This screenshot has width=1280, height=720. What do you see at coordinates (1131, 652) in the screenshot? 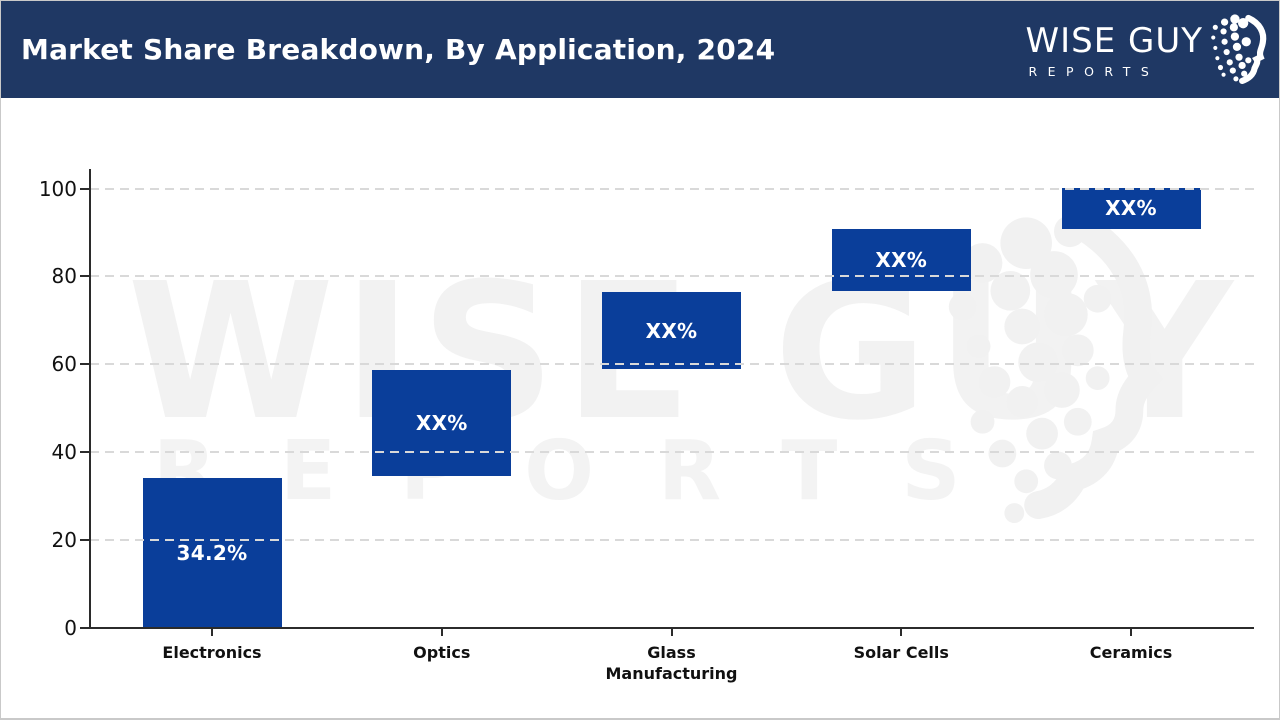
I see `x-axis-label: Ceramics` at bounding box center [1131, 652].